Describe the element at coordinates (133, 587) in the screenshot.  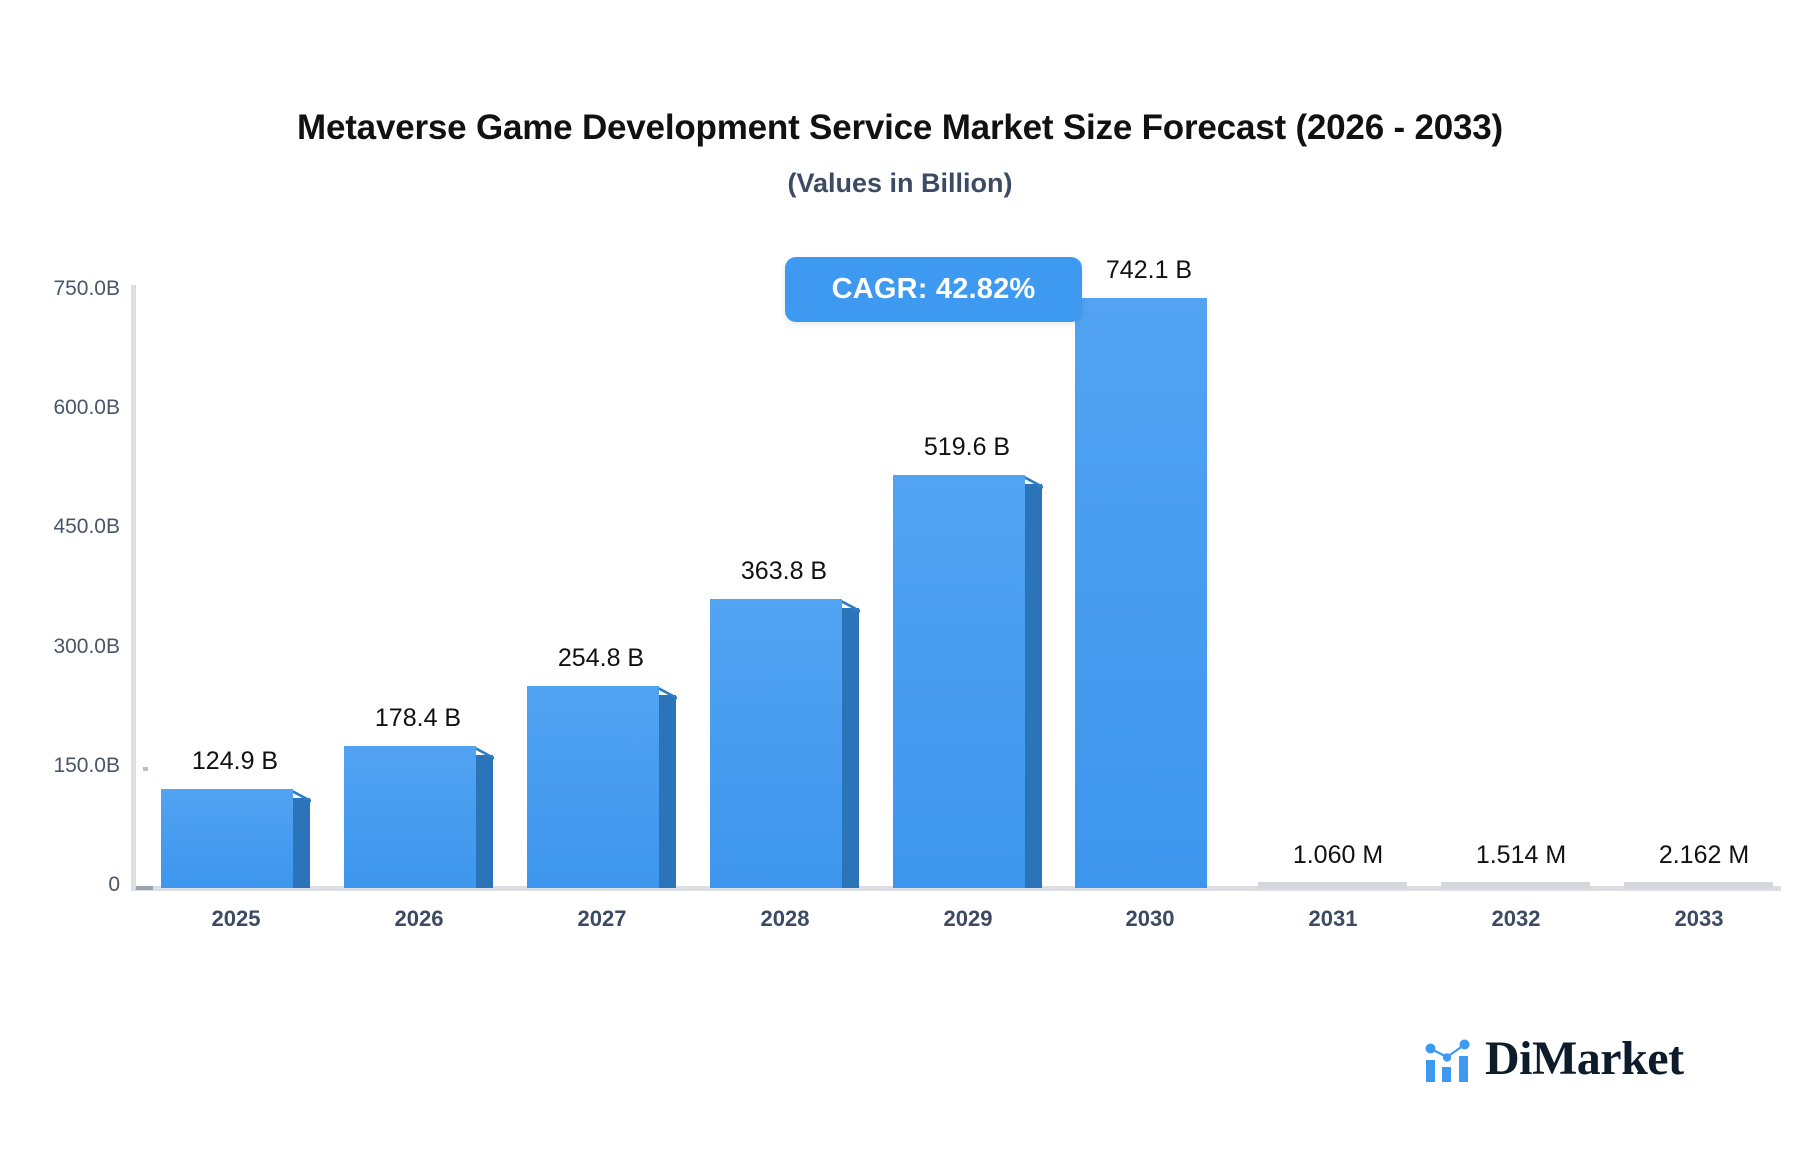
I see `y-axis-line` at that location.